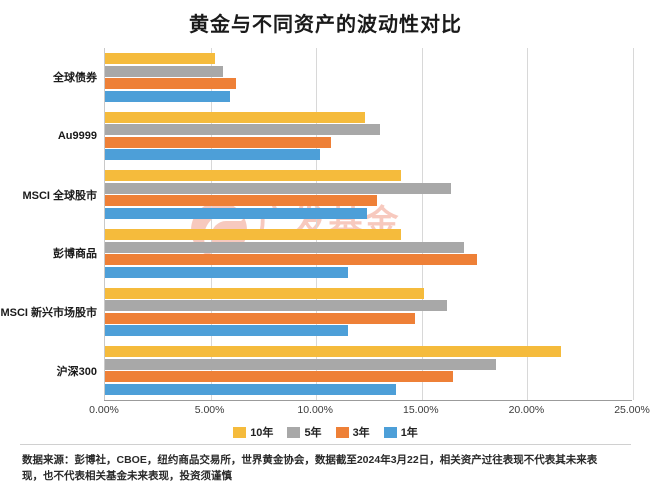 Image resolution: width=651 pixels, height=500 pixels. What do you see at coordinates (325, 444) in the screenshot?
I see `footer-divider` at bounding box center [325, 444].